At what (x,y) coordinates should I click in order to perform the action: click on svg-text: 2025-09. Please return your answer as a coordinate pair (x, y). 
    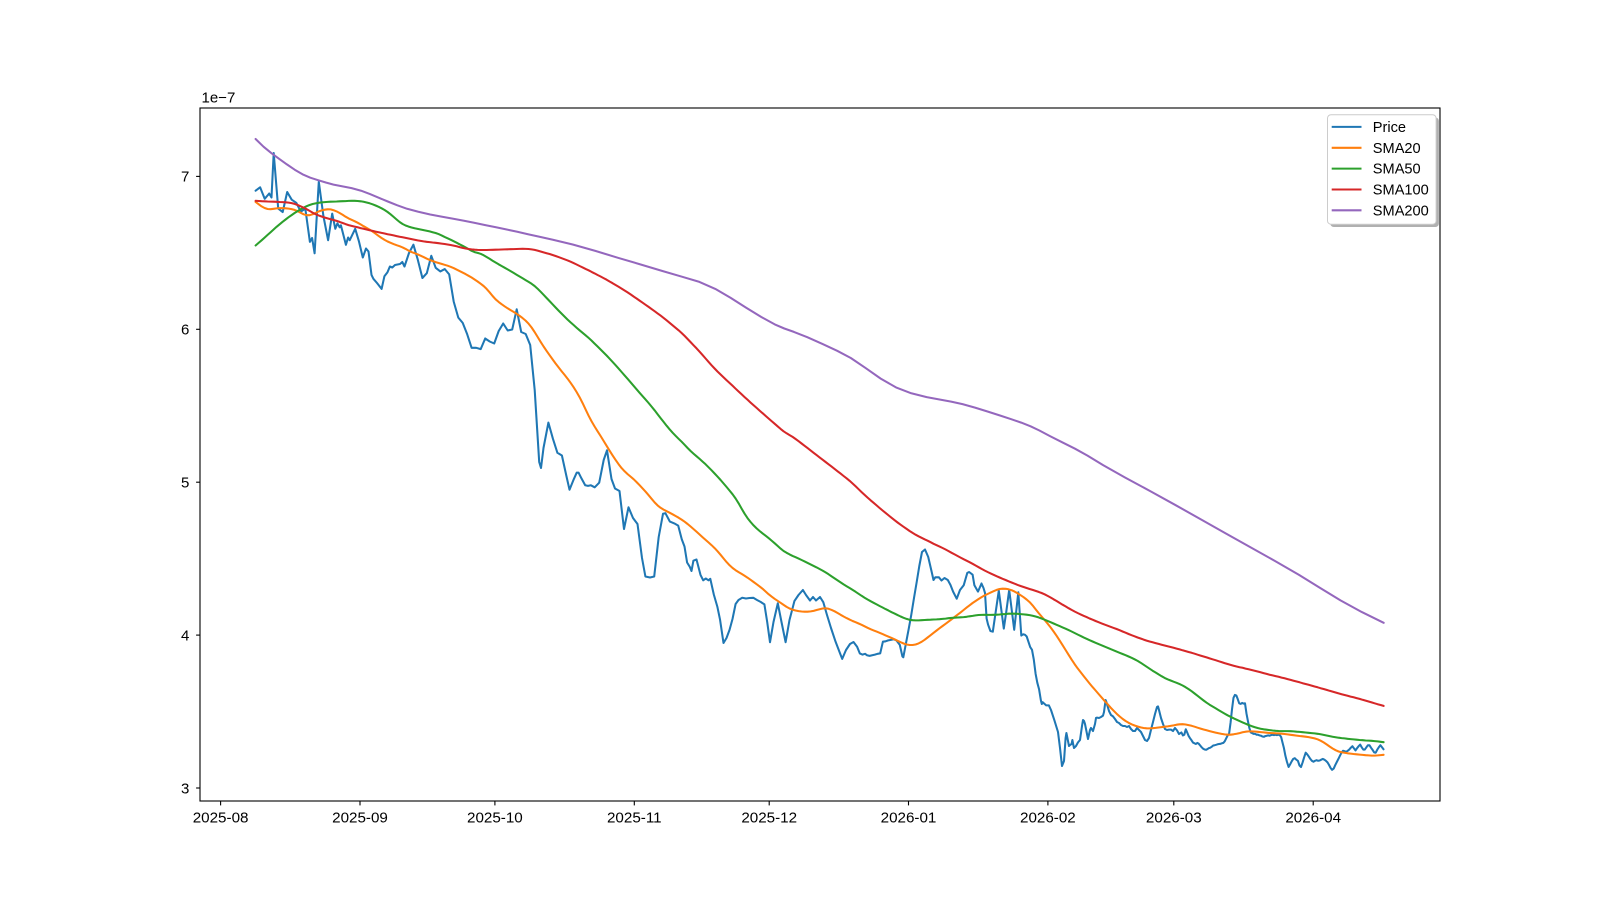
    Looking at the image, I should click on (360, 817).